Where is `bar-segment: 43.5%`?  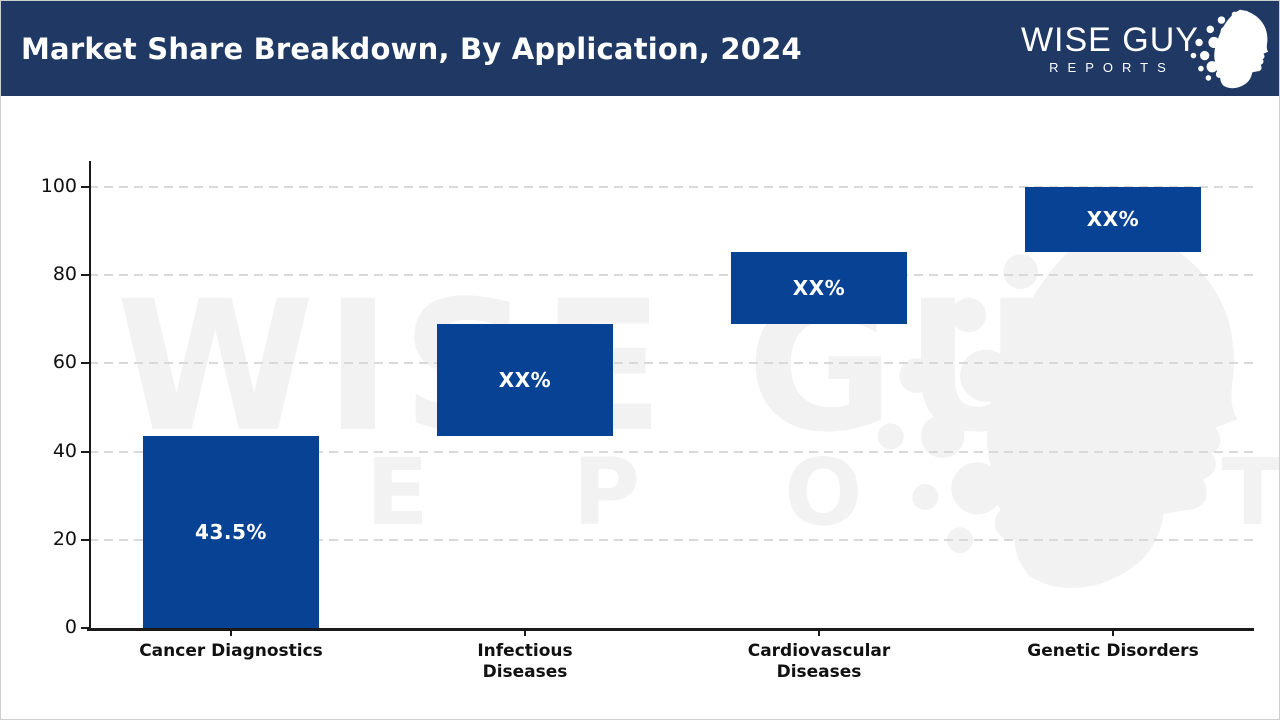 bar-segment: 43.5% is located at coordinates (231, 532).